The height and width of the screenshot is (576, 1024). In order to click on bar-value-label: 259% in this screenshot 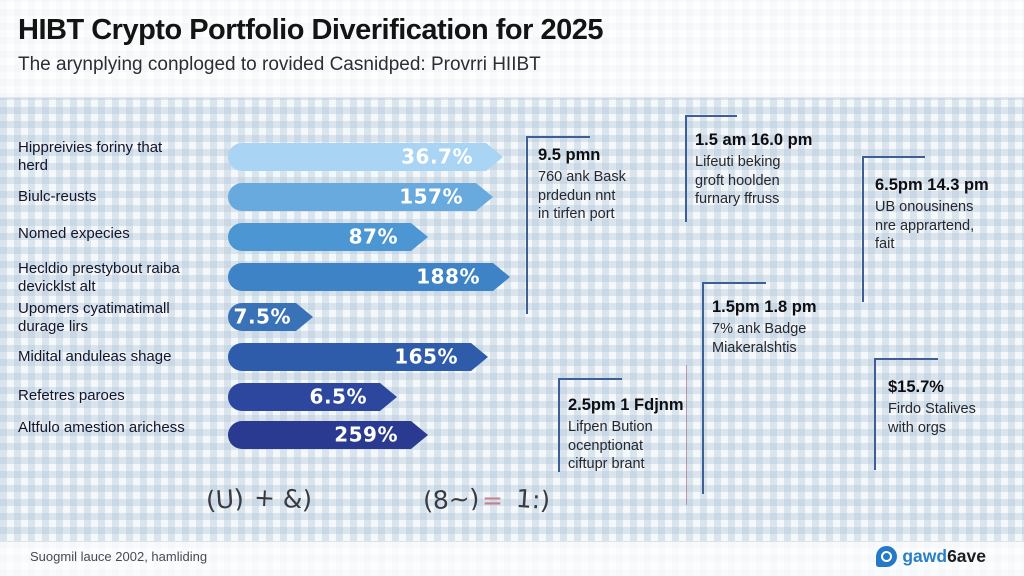, I will do `click(366, 434)`.